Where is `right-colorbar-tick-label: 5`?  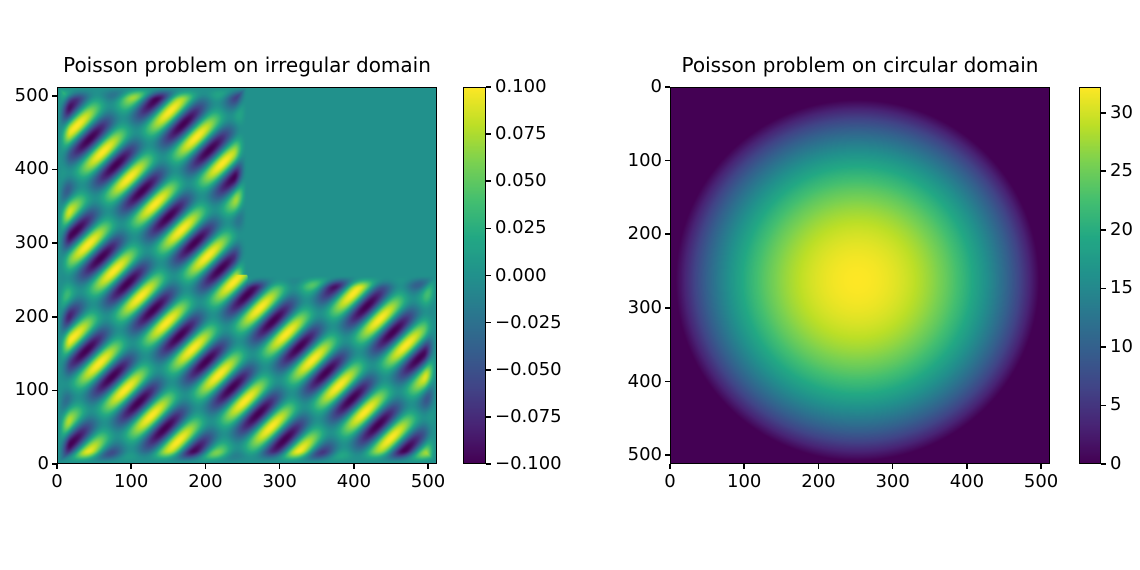
right-colorbar-tick-label: 5 is located at coordinates (1116, 405).